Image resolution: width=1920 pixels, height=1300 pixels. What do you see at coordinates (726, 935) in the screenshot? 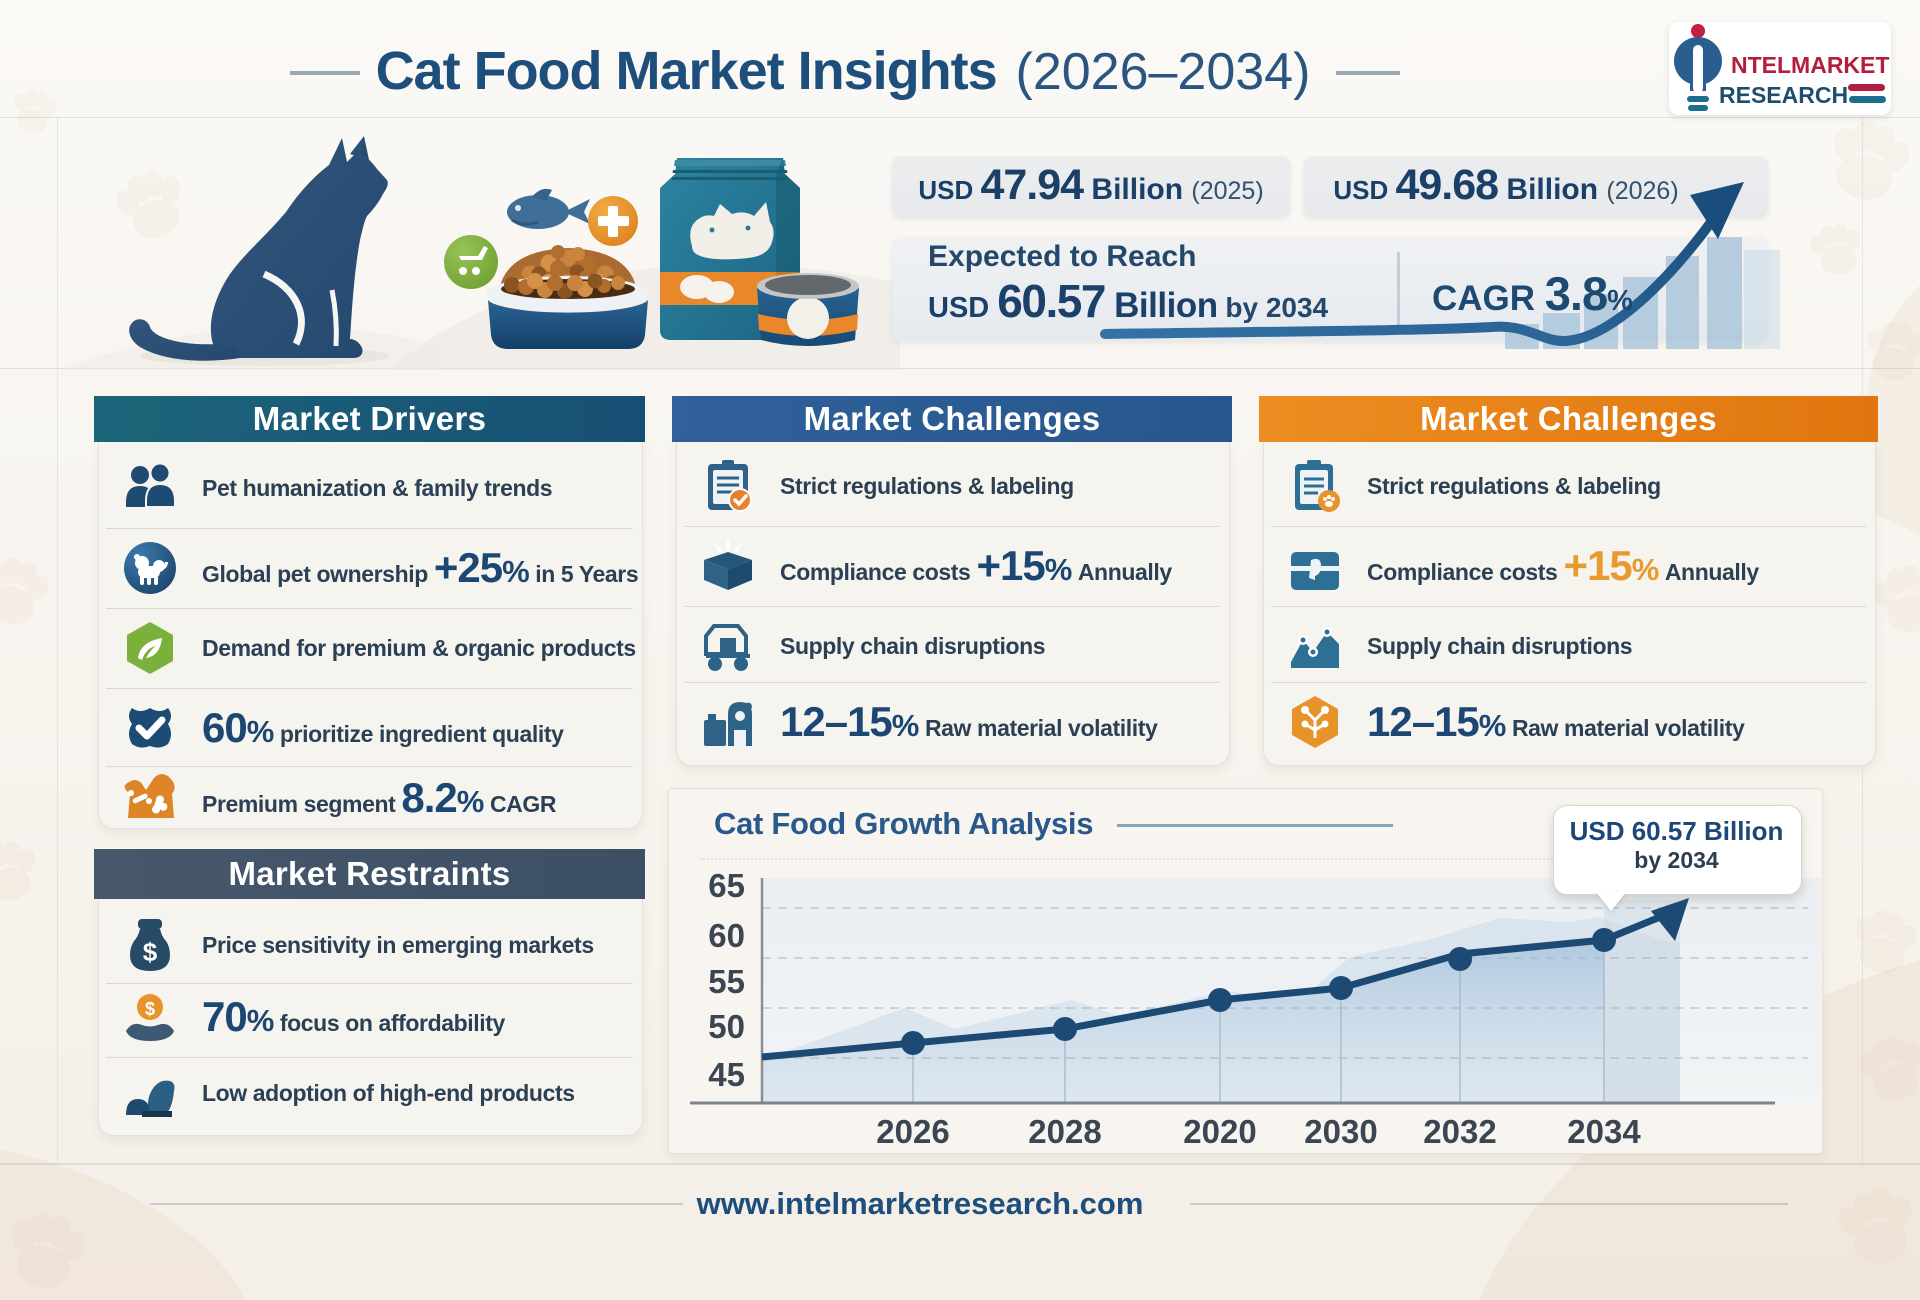
I see `svg-text: 60` at bounding box center [726, 935].